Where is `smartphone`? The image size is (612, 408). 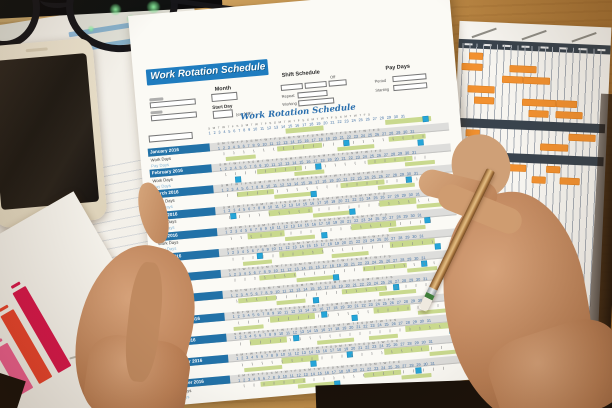
smartphone is located at coordinates (54, 133).